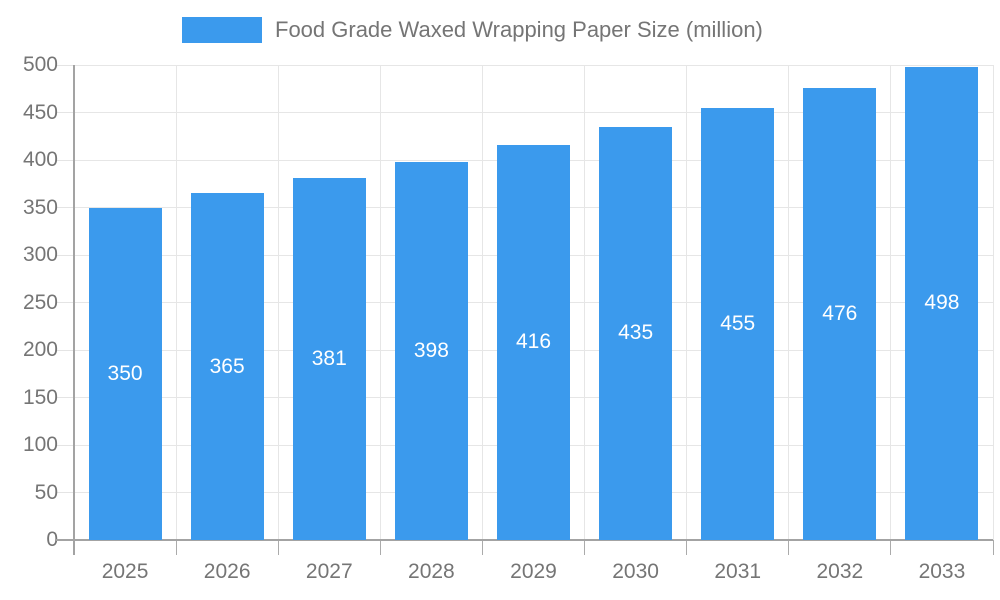 The width and height of the screenshot is (1000, 600). Describe the element at coordinates (840, 571) in the screenshot. I see `x-axis-tick-label: 2032` at that location.